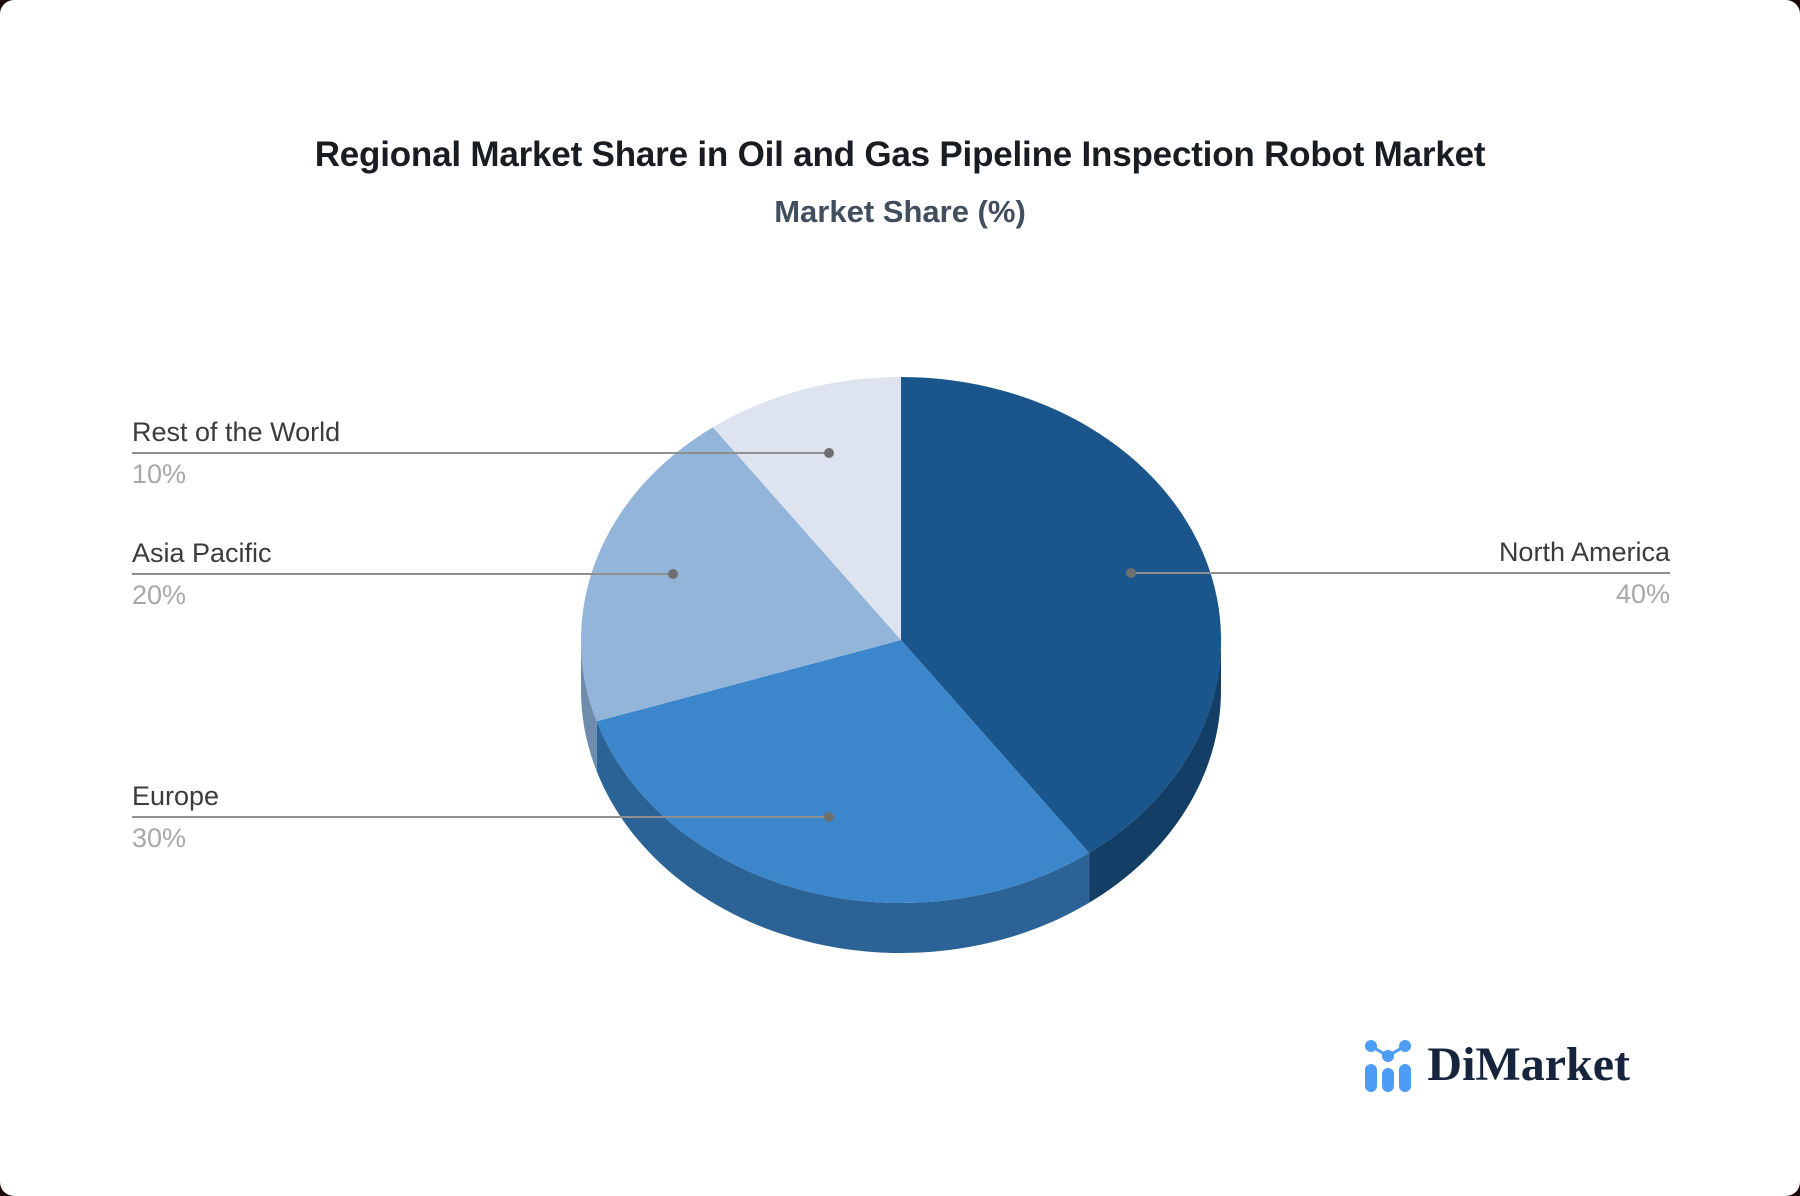 This screenshot has width=1800, height=1196. What do you see at coordinates (159, 474) in the screenshot?
I see `callout-value: 10%` at bounding box center [159, 474].